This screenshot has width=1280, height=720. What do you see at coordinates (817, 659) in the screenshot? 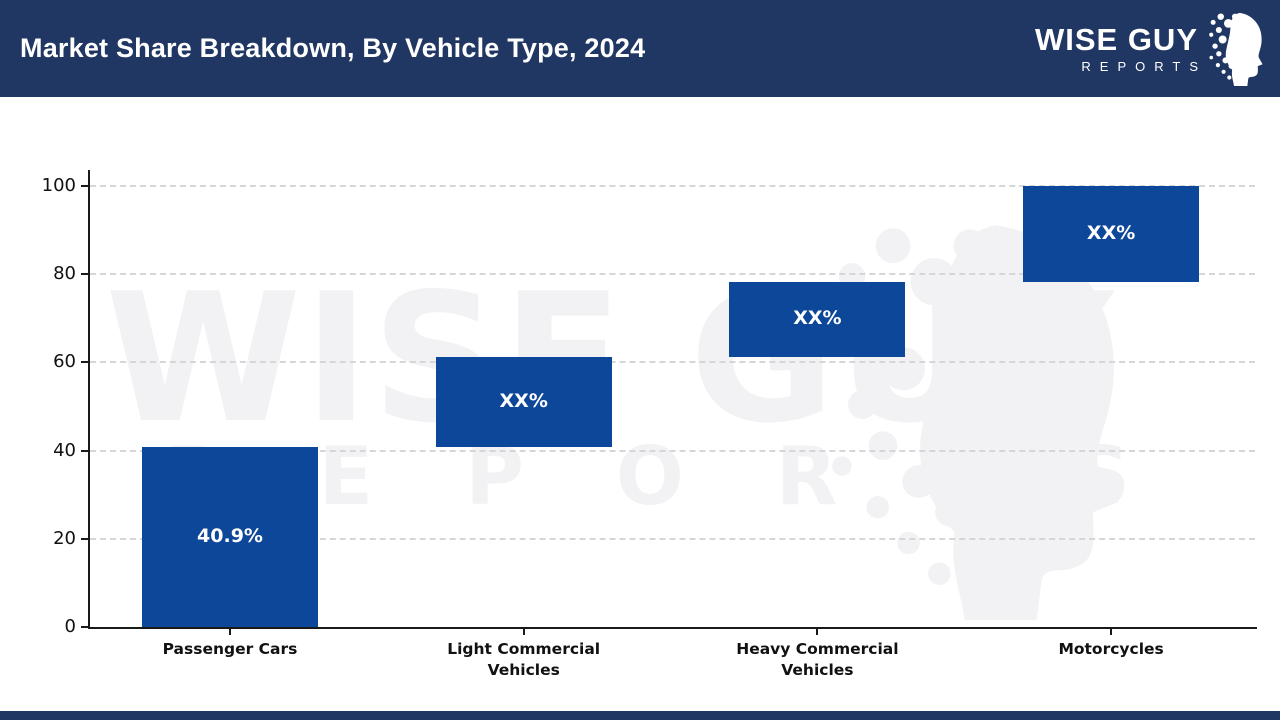
I see `x-category-label: Heavy Commercial Vehicles` at bounding box center [817, 659].